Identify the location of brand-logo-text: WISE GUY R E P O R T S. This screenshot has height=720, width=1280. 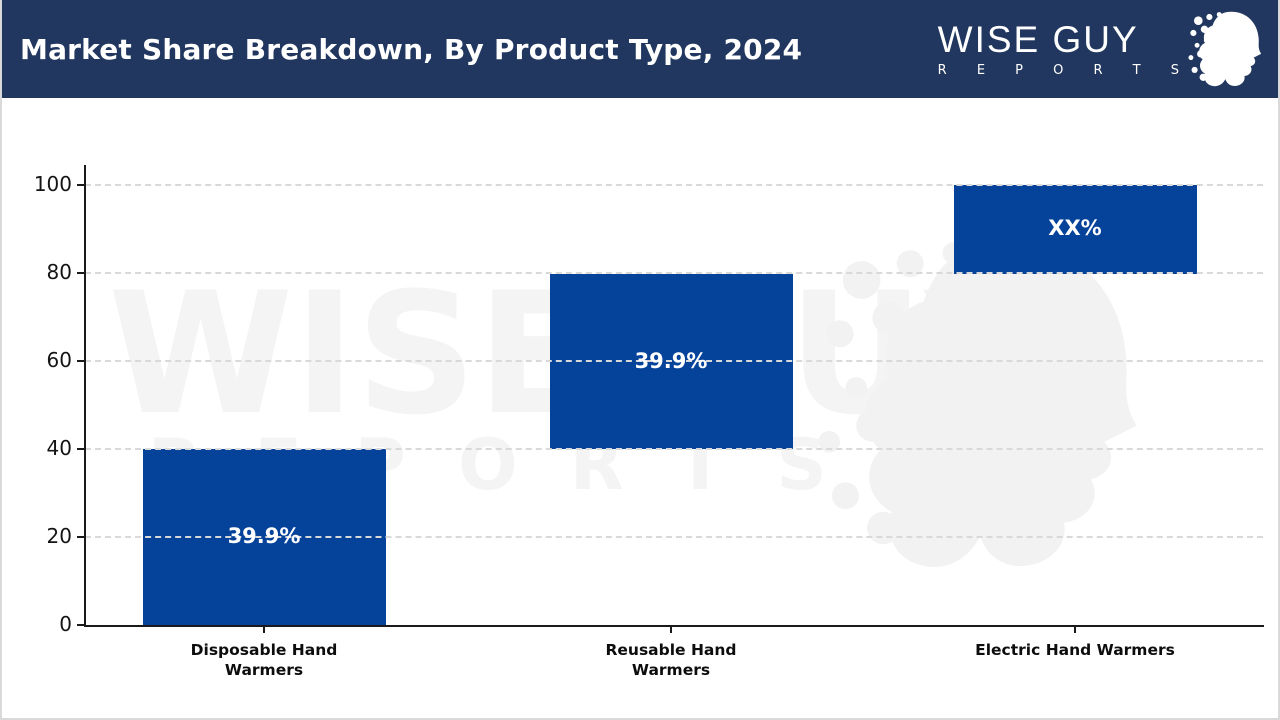
(1065, 49).